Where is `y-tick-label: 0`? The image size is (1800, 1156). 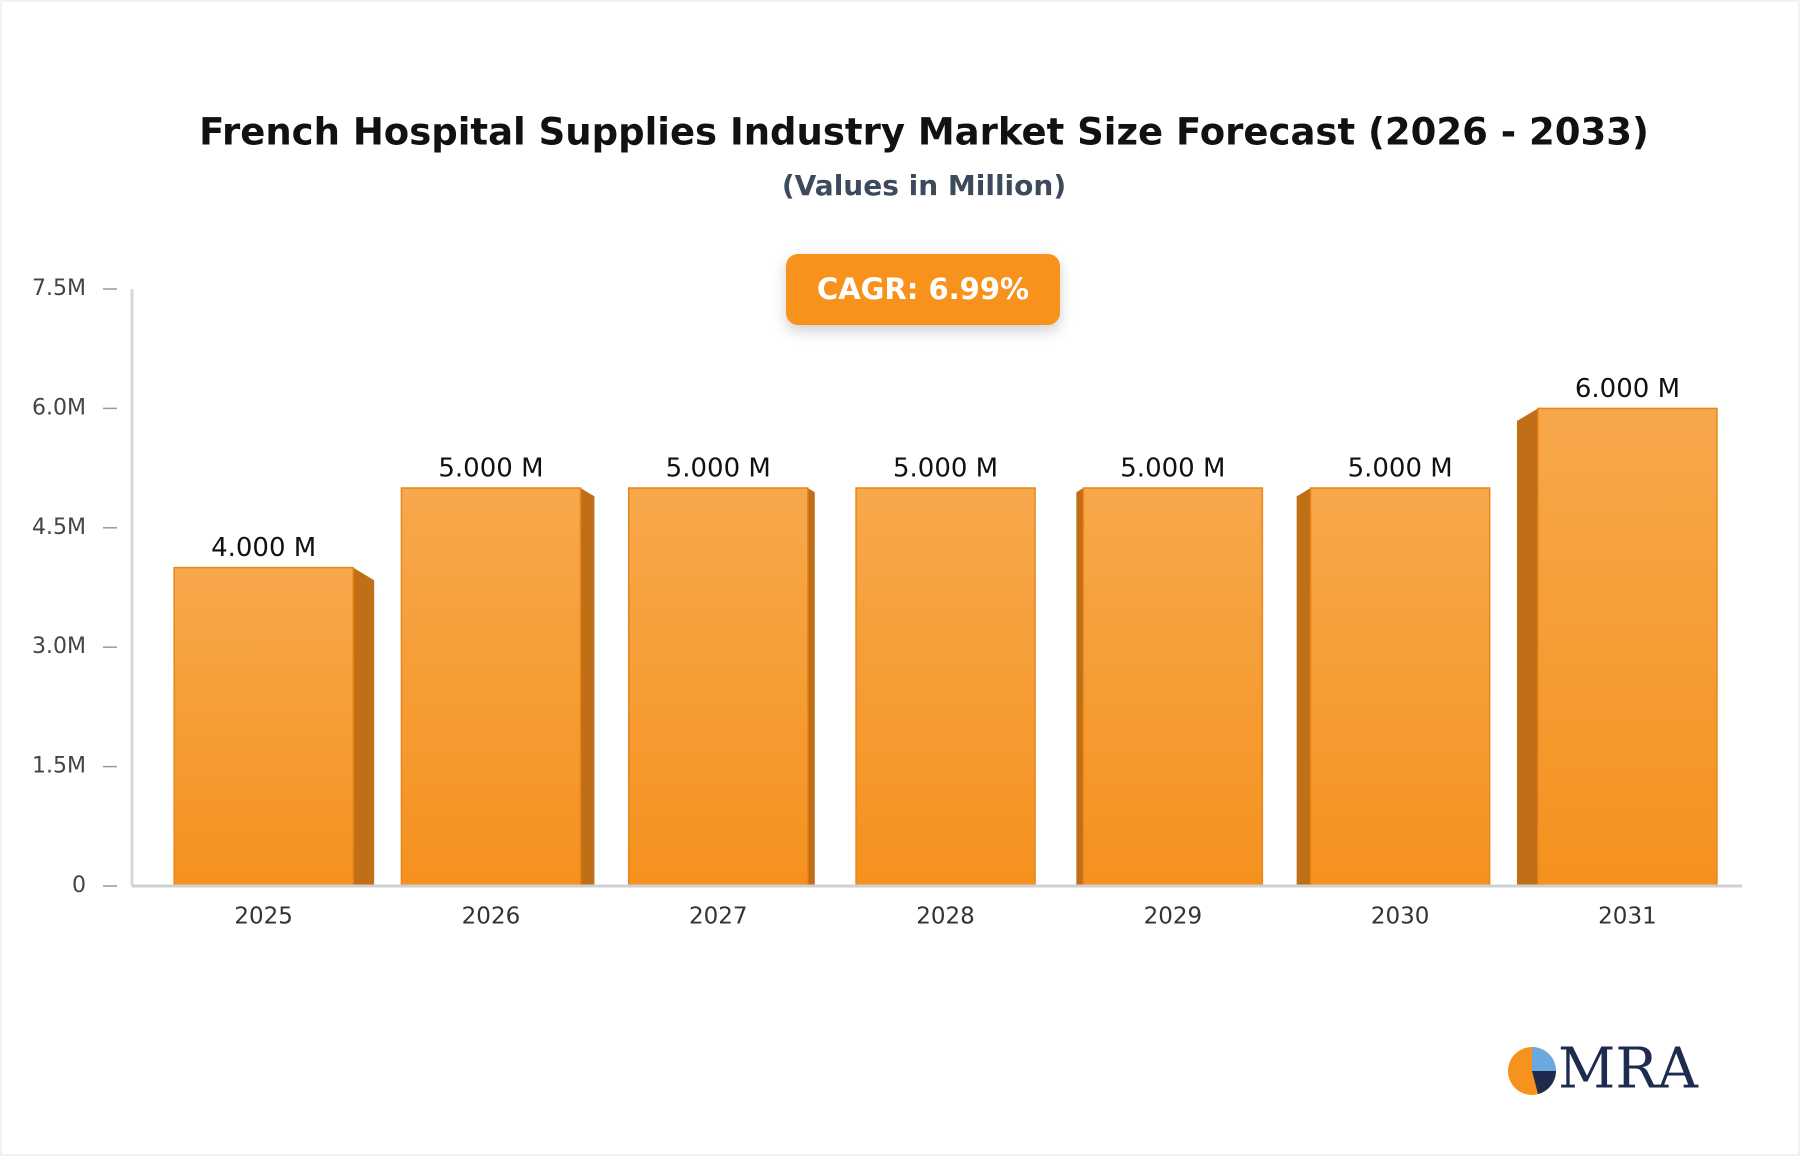
y-tick-label: 0 is located at coordinates (79, 885).